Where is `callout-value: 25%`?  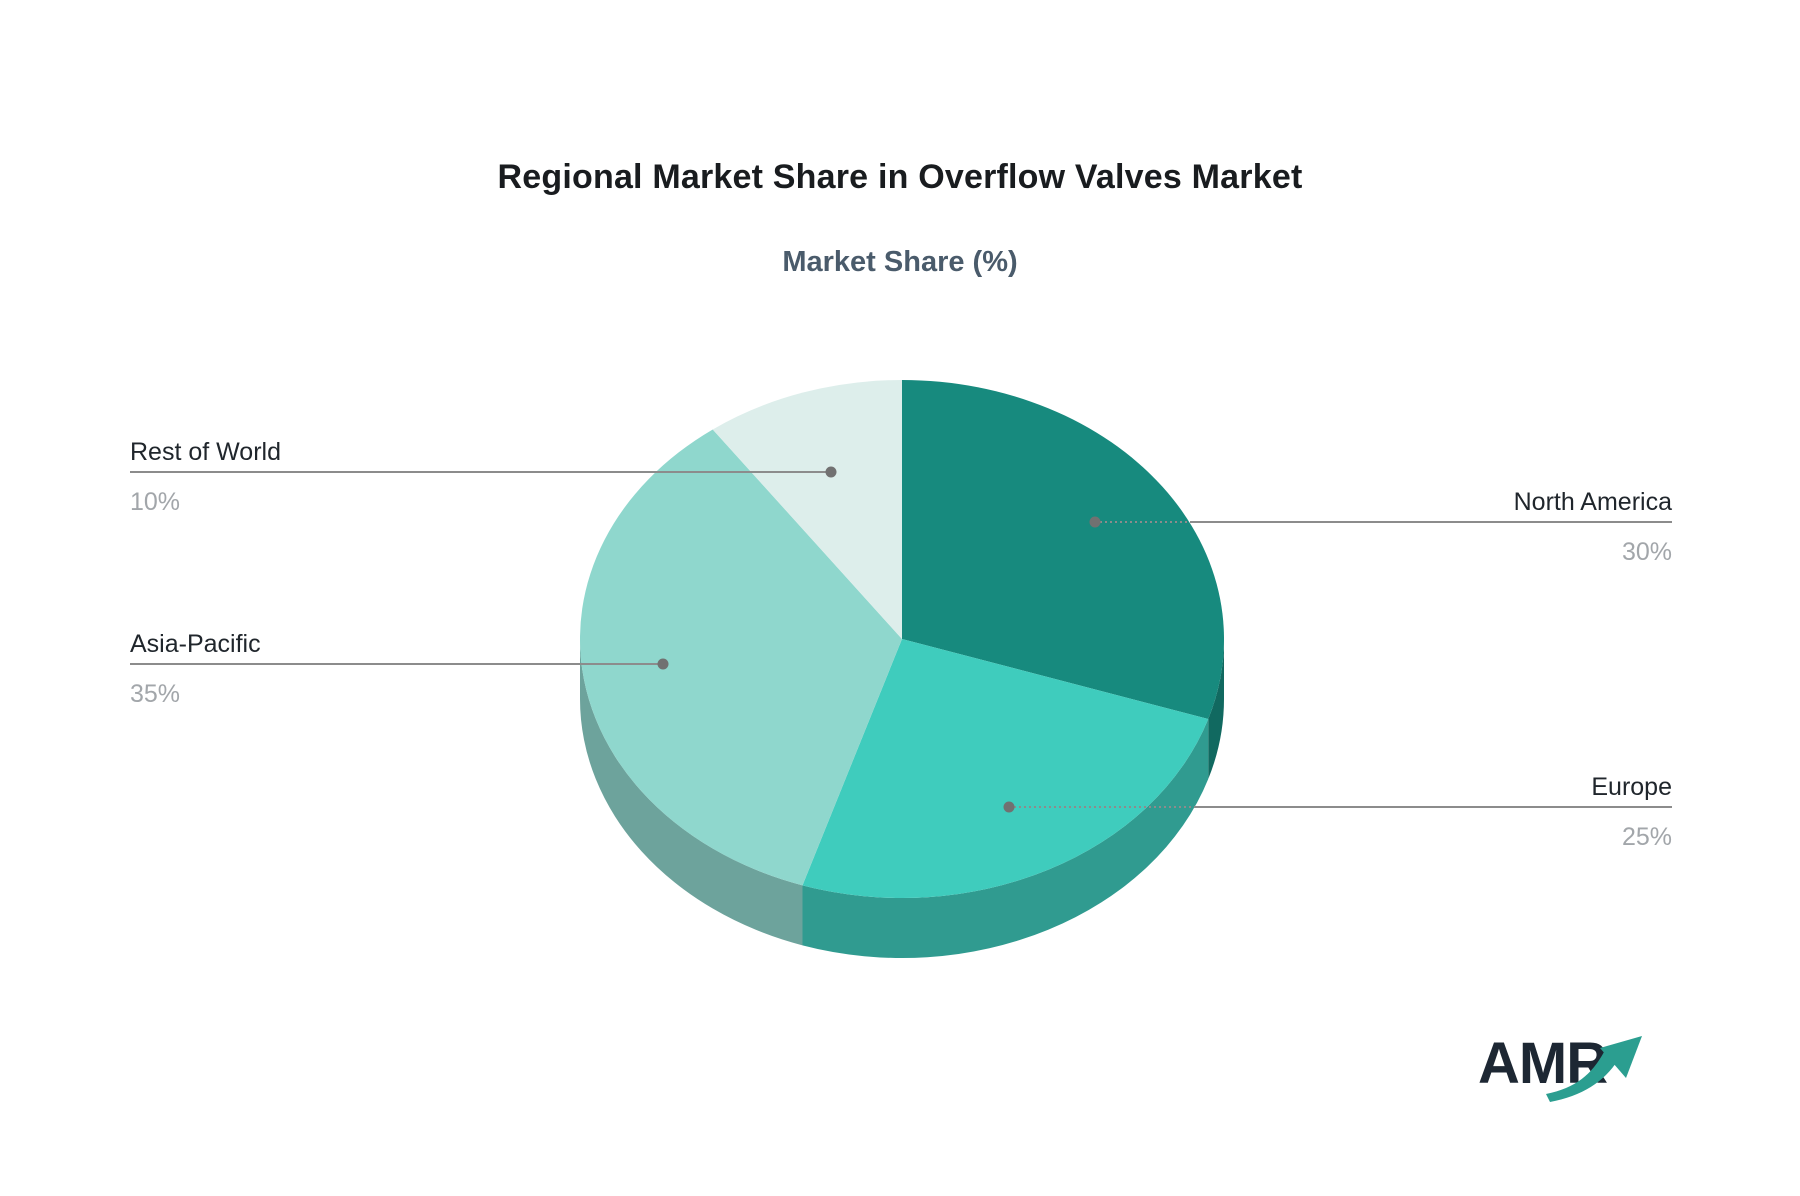
callout-value: 25% is located at coordinates (1646, 837).